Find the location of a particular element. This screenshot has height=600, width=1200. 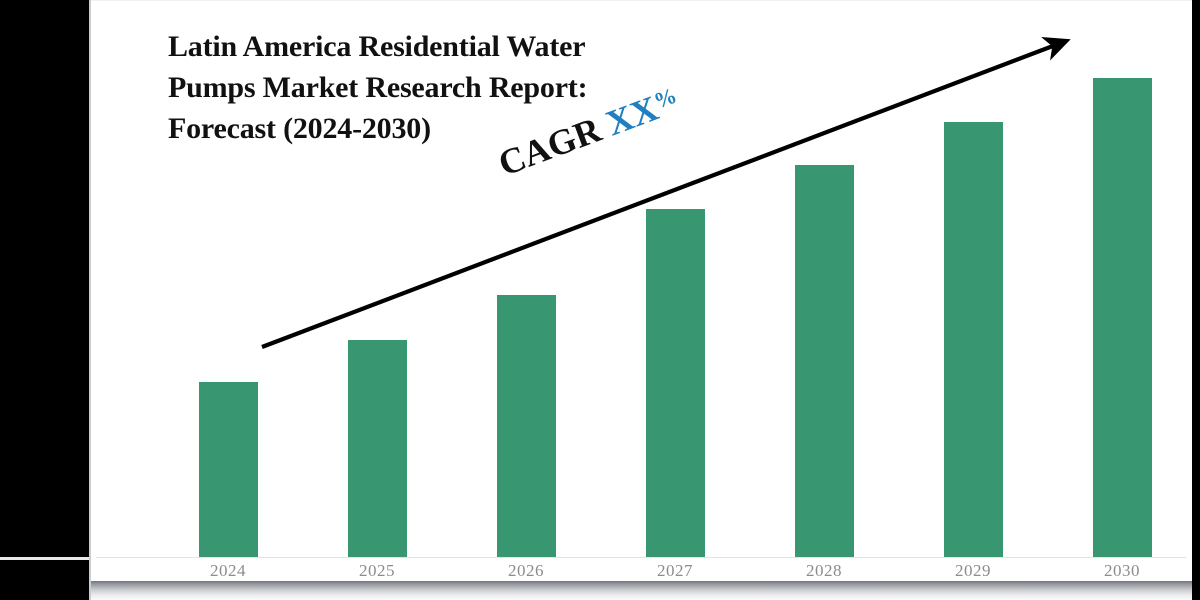

bar-2025 is located at coordinates (377, 448).